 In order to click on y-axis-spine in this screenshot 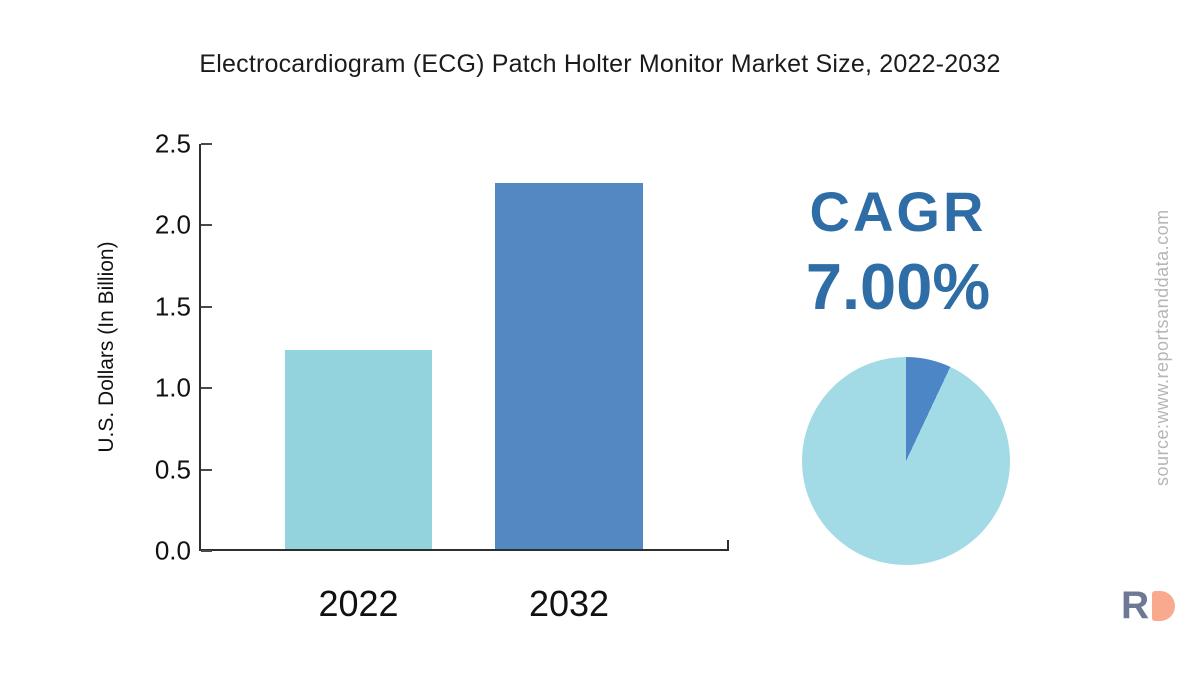, I will do `click(200, 347)`.